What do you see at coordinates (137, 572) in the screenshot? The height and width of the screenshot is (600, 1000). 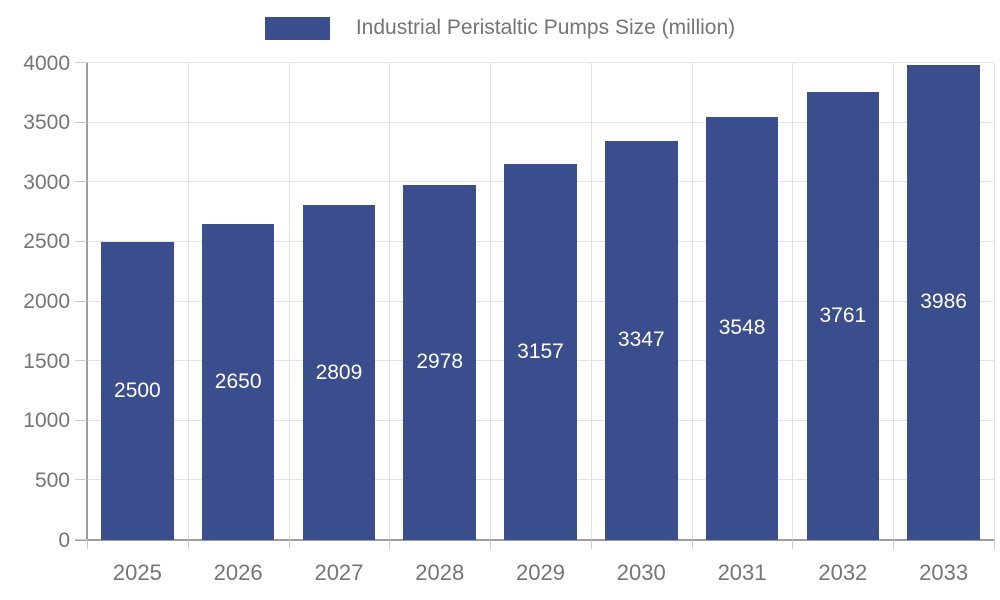 I see `x-axis-category-label: 2025` at bounding box center [137, 572].